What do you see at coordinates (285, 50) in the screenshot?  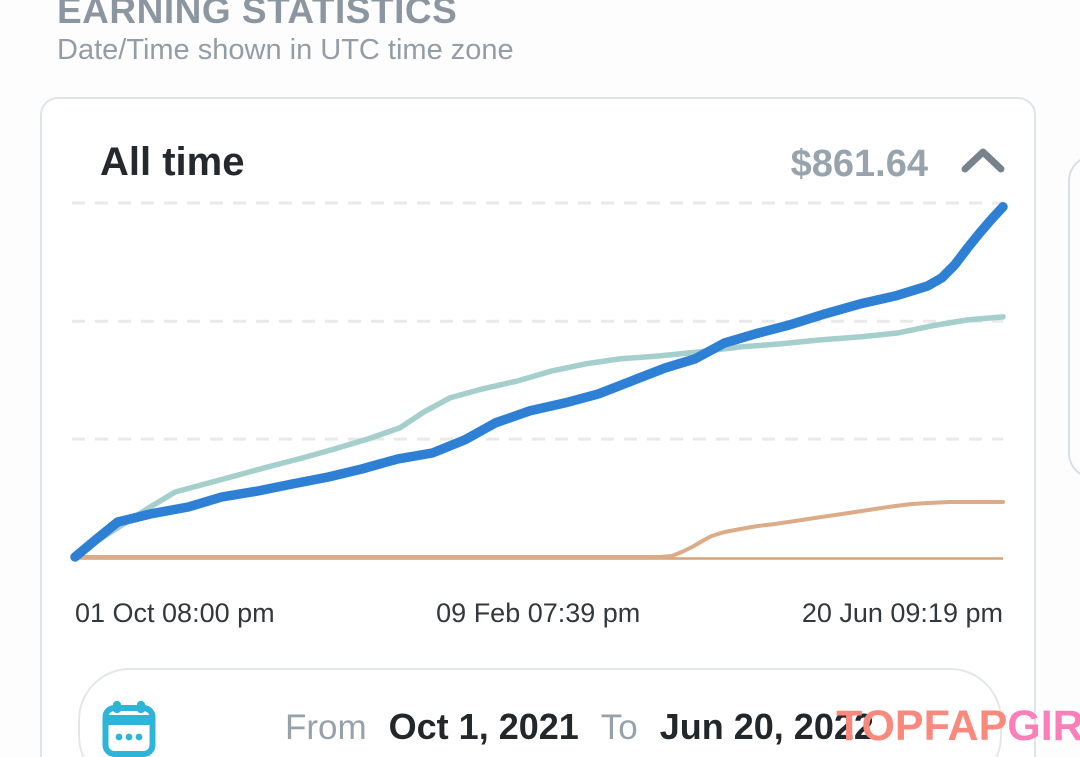 I see `page-subtitle: Date/Time shown in UTC time zone` at bounding box center [285, 50].